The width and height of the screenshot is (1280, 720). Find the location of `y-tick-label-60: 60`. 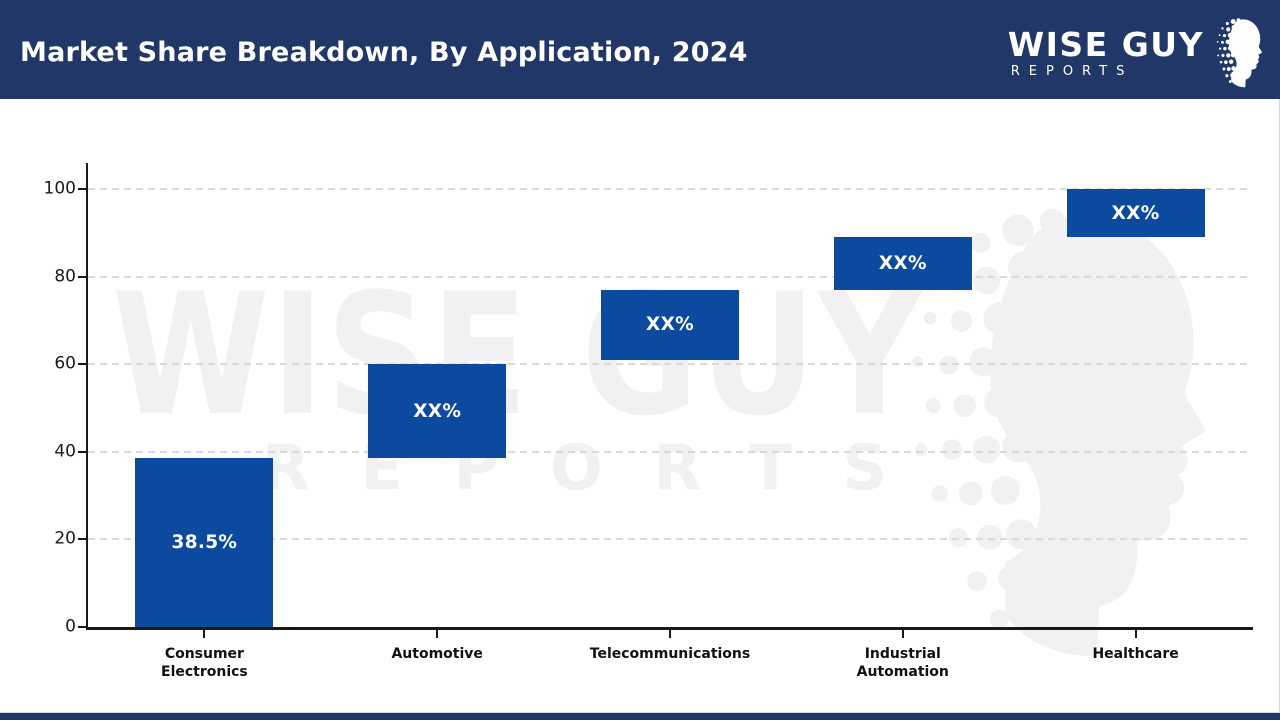

y-tick-label-60: 60 is located at coordinates (65, 363).